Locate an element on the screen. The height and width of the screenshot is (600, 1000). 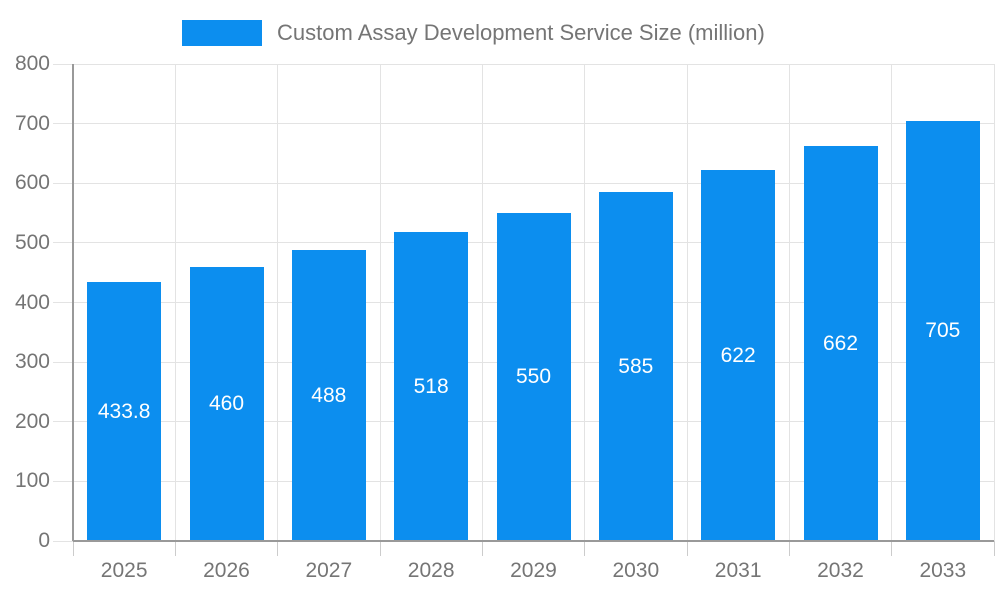
bar-value-label: 585 is located at coordinates (636, 366).